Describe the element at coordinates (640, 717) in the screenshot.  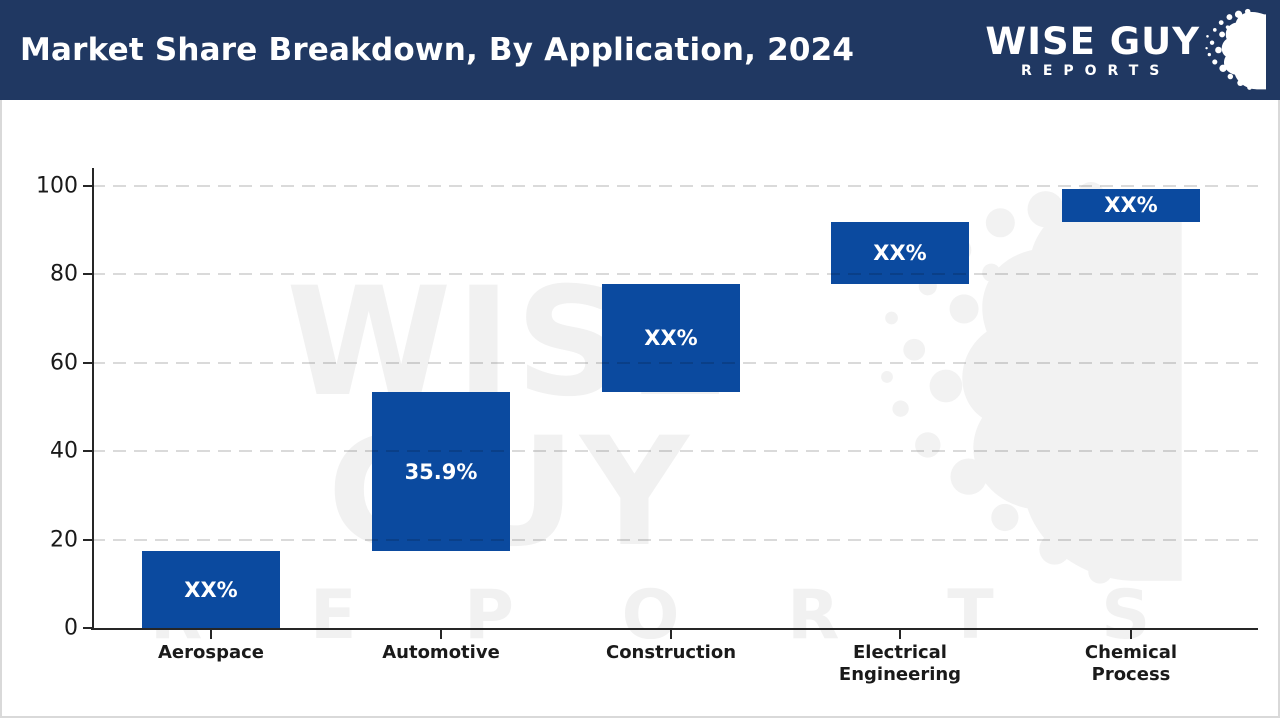
I see `frame-edge-bottom` at that location.